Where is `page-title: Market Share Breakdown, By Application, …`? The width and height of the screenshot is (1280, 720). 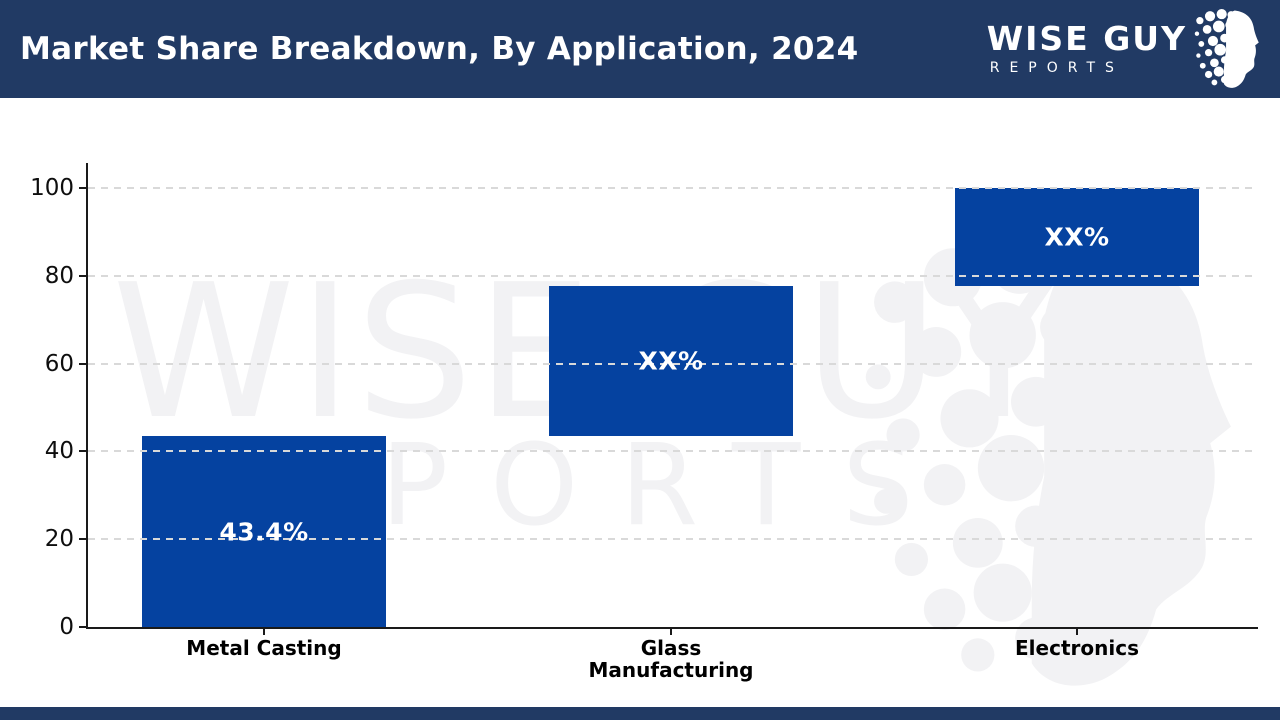 page-title: Market Share Breakdown, By Application, … is located at coordinates (439, 49).